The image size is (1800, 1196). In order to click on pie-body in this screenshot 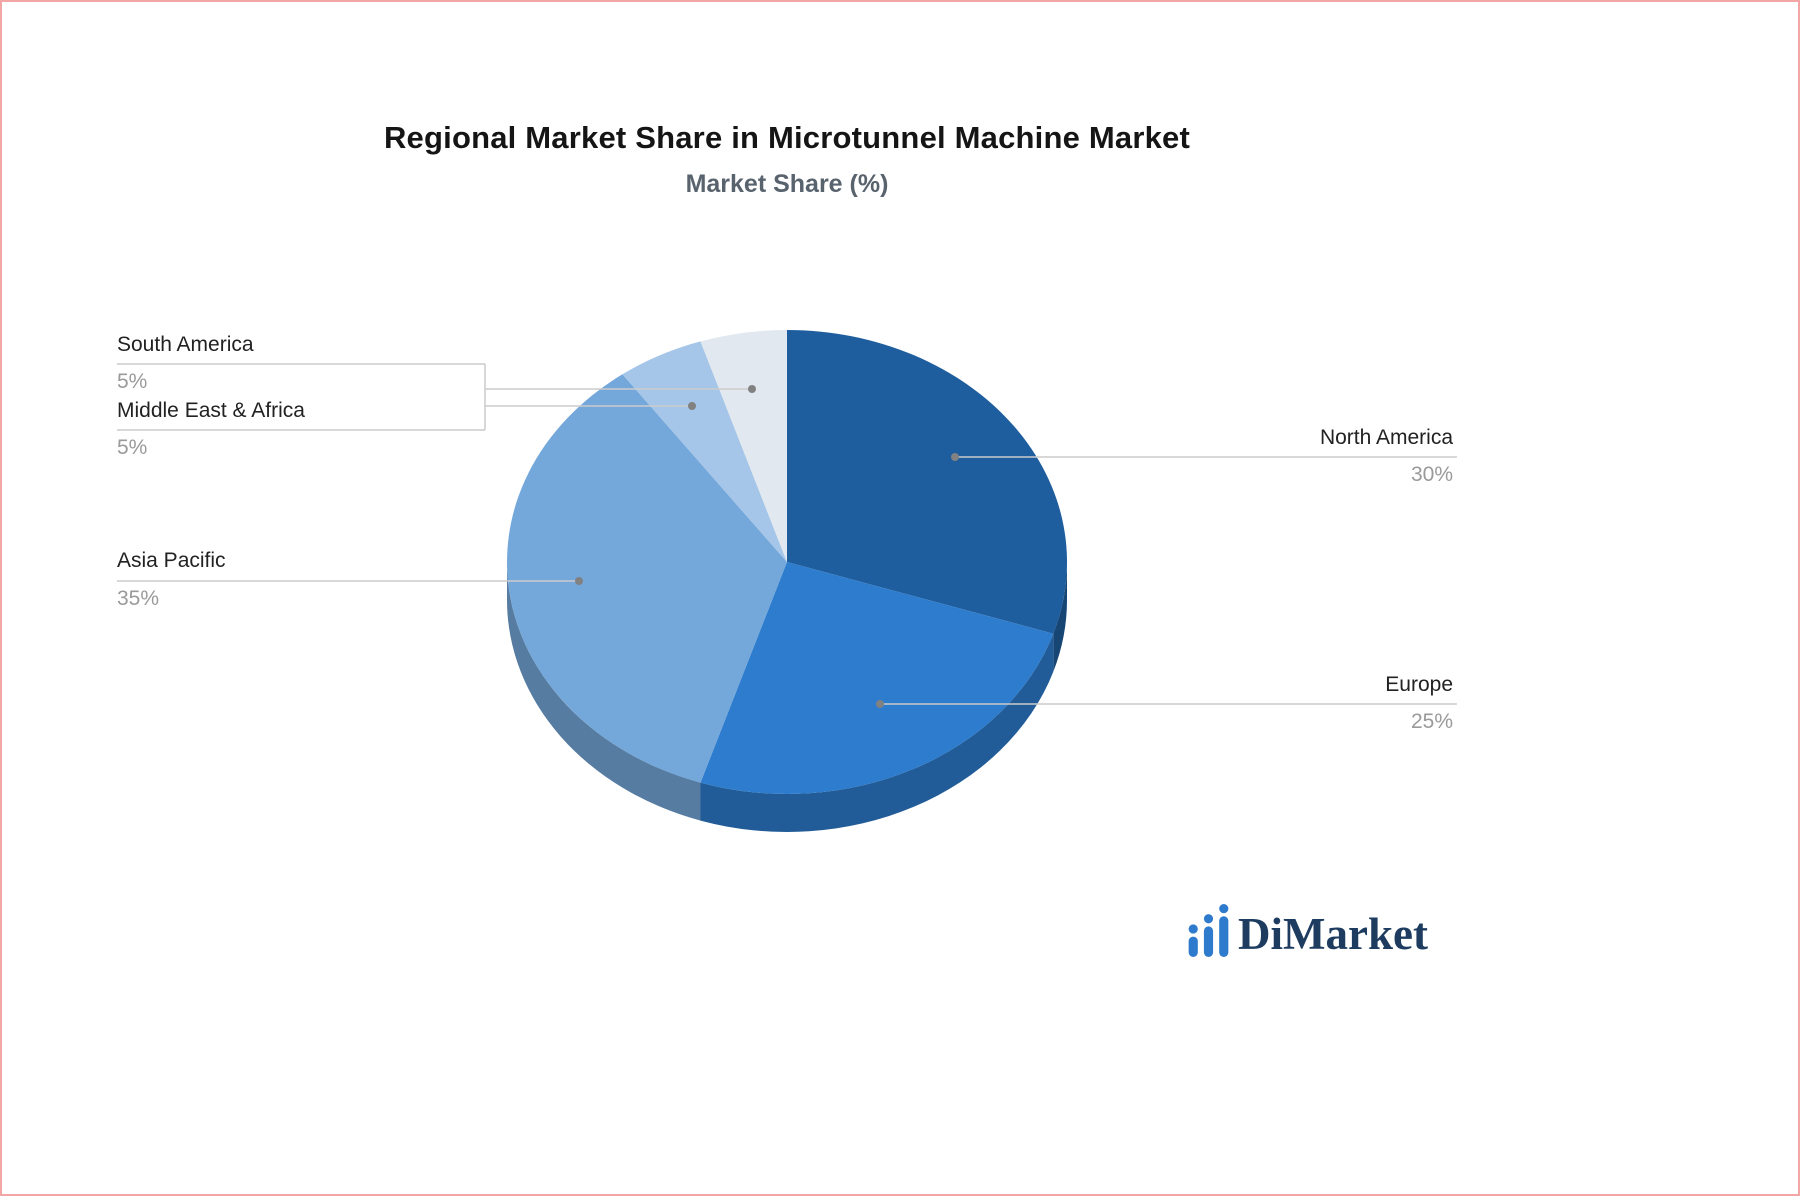, I will do `click(787, 581)`.